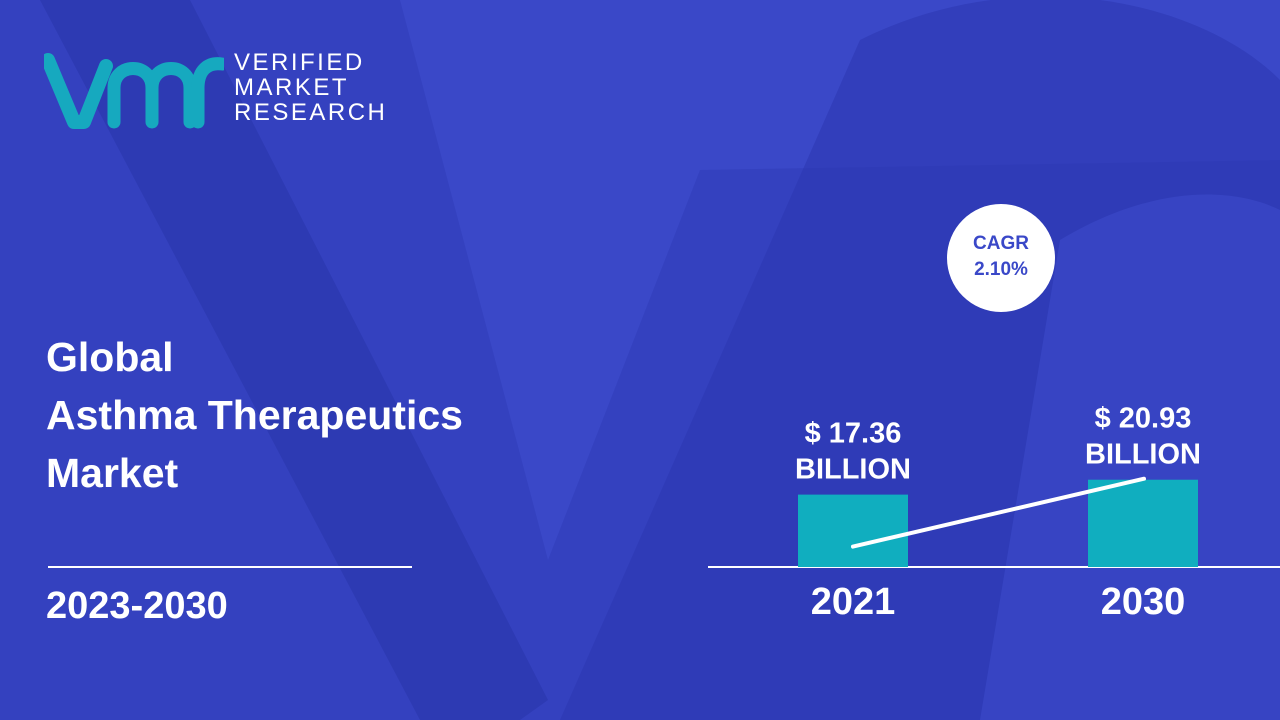  What do you see at coordinates (110, 357) in the screenshot?
I see `title-line-1: Global` at bounding box center [110, 357].